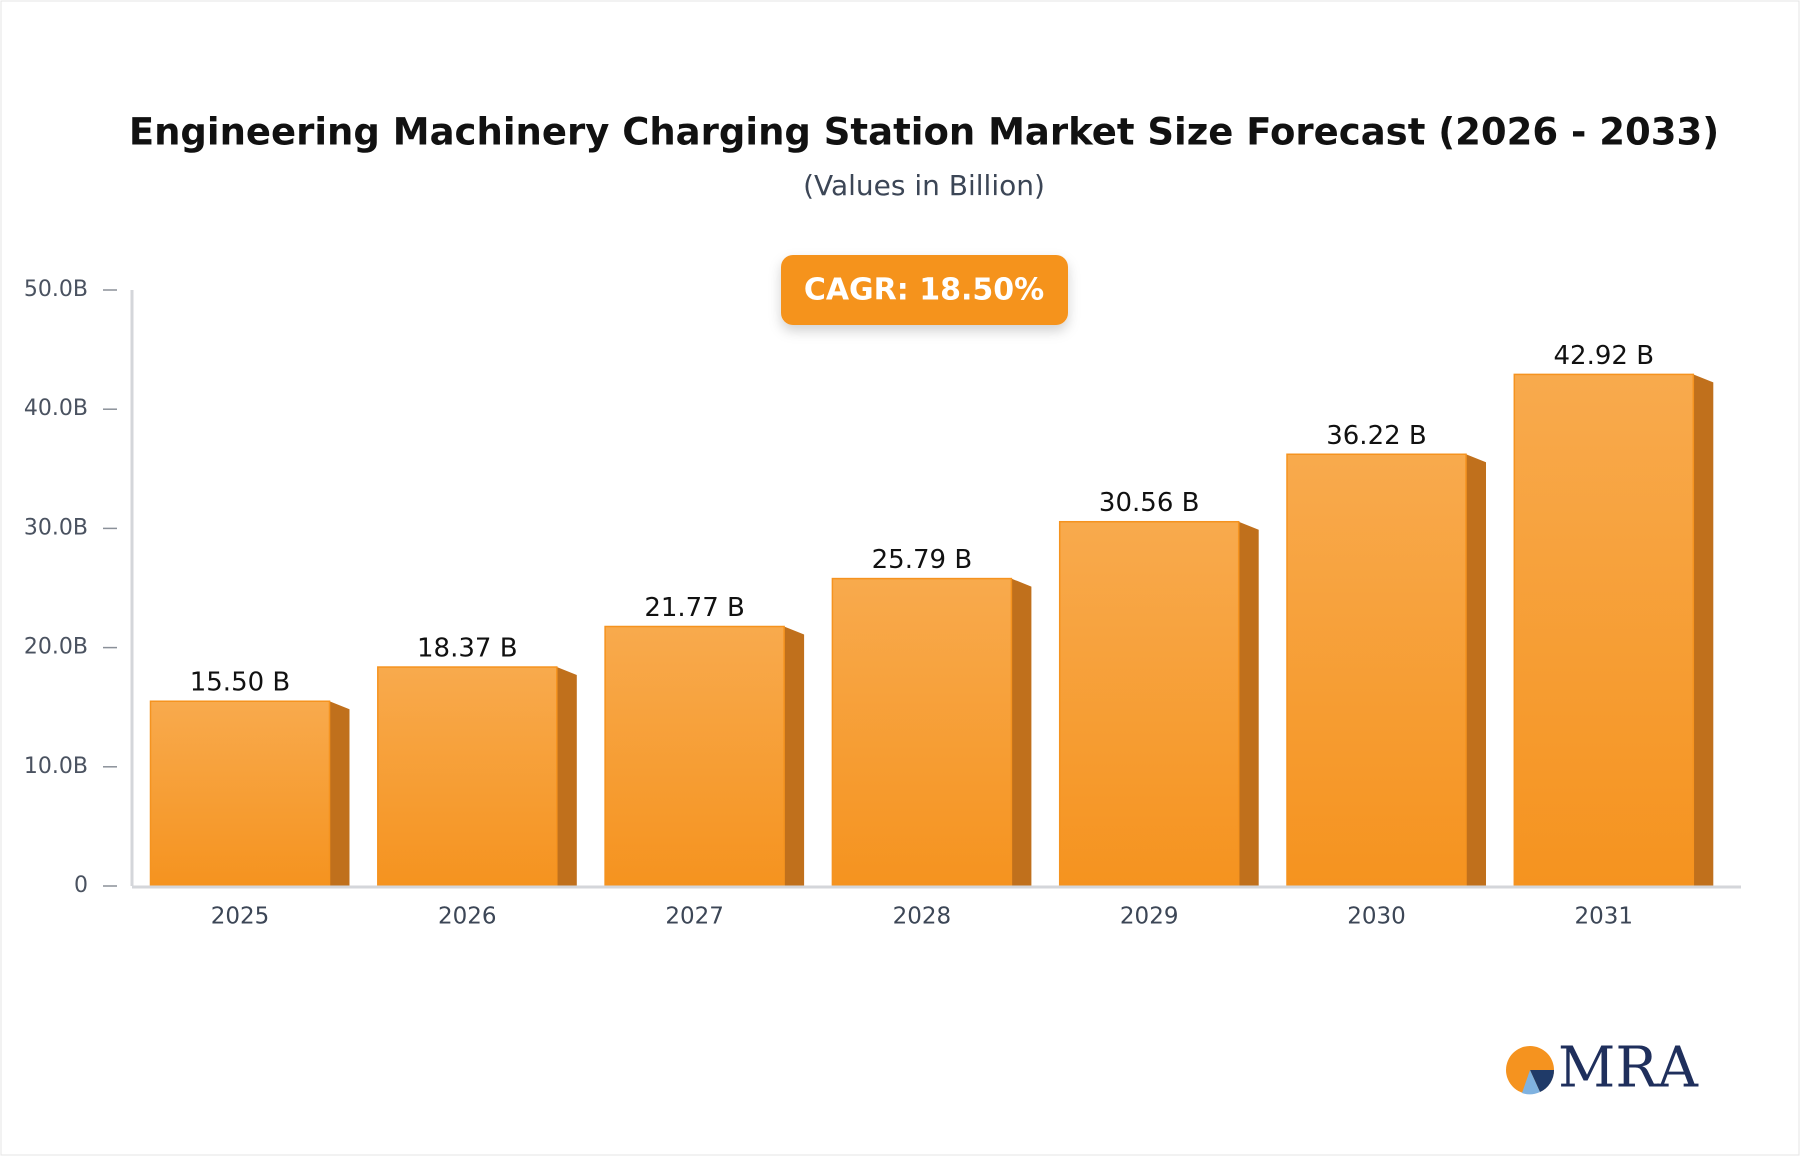 The image size is (1800, 1156). What do you see at coordinates (1149, 503) in the screenshot?
I see `value-label: 30.56 B` at bounding box center [1149, 503].